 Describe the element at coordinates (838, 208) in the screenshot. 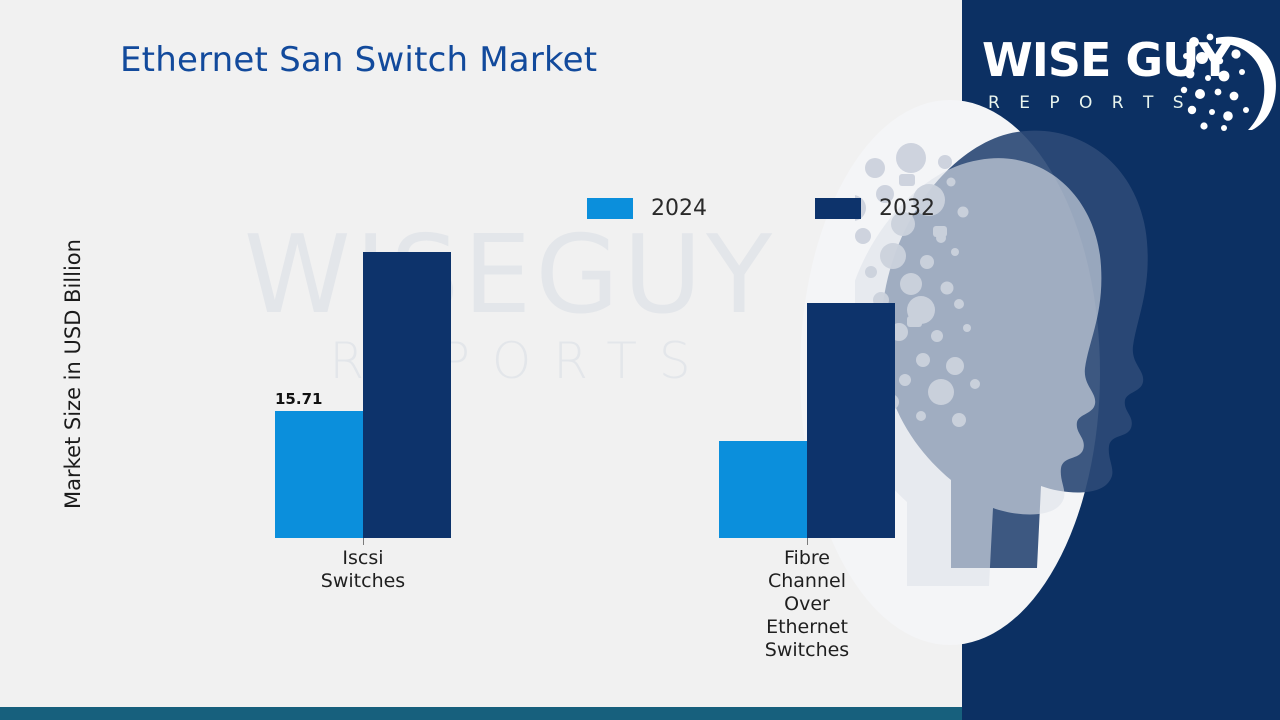

I see `legend-swatch-2032` at that location.